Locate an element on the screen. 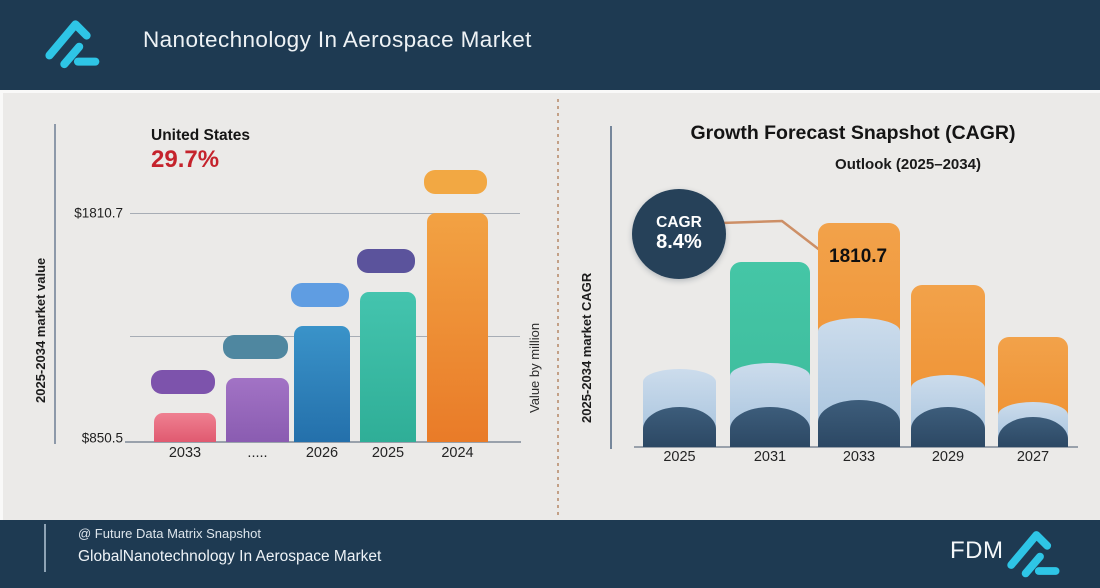  right-chart-y-axis-line is located at coordinates (611, 287).